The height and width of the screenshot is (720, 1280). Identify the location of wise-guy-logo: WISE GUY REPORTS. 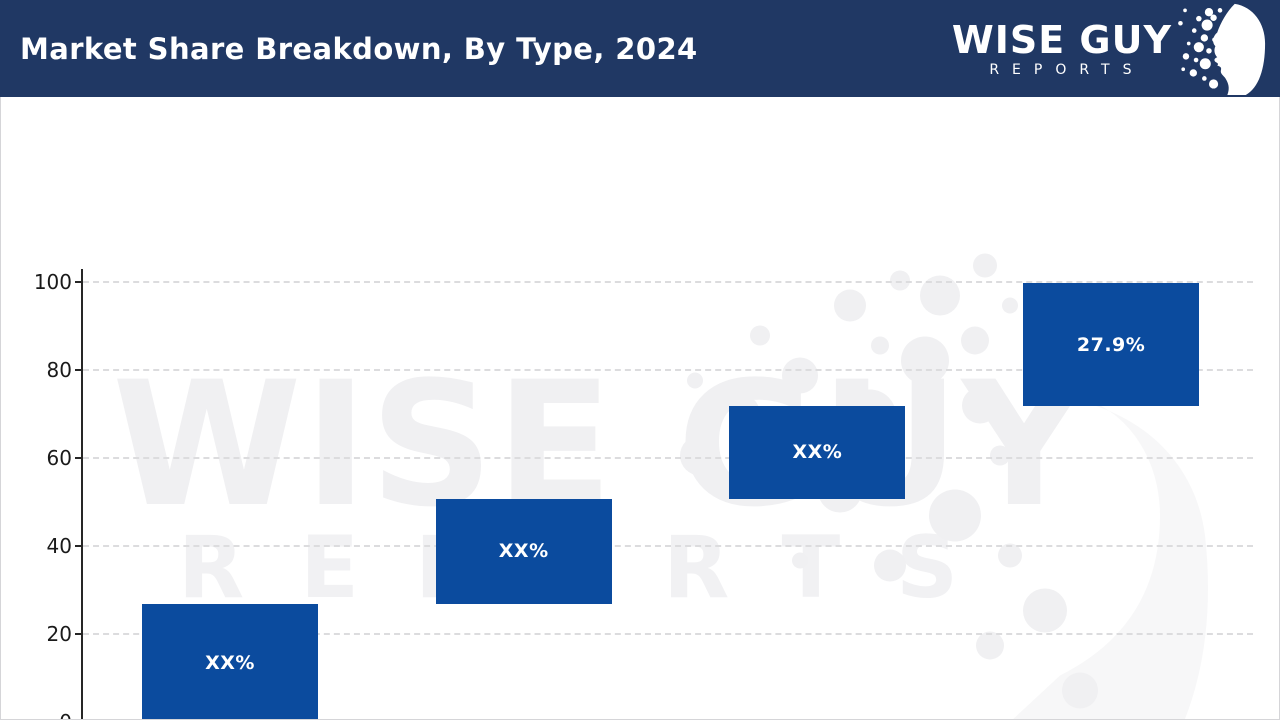
(1116, 49).